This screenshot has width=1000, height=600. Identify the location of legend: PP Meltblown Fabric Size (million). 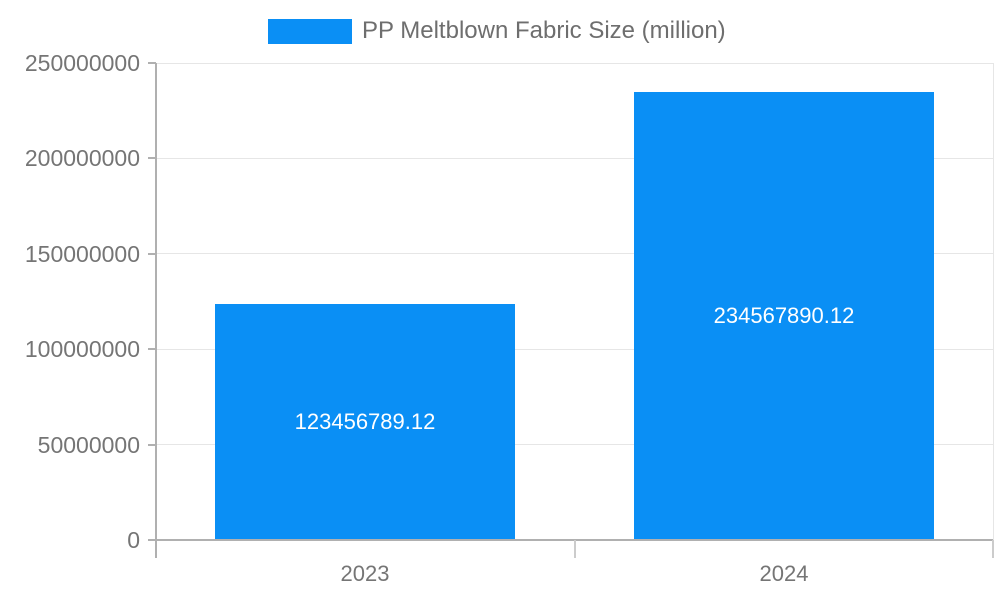
(500, 28).